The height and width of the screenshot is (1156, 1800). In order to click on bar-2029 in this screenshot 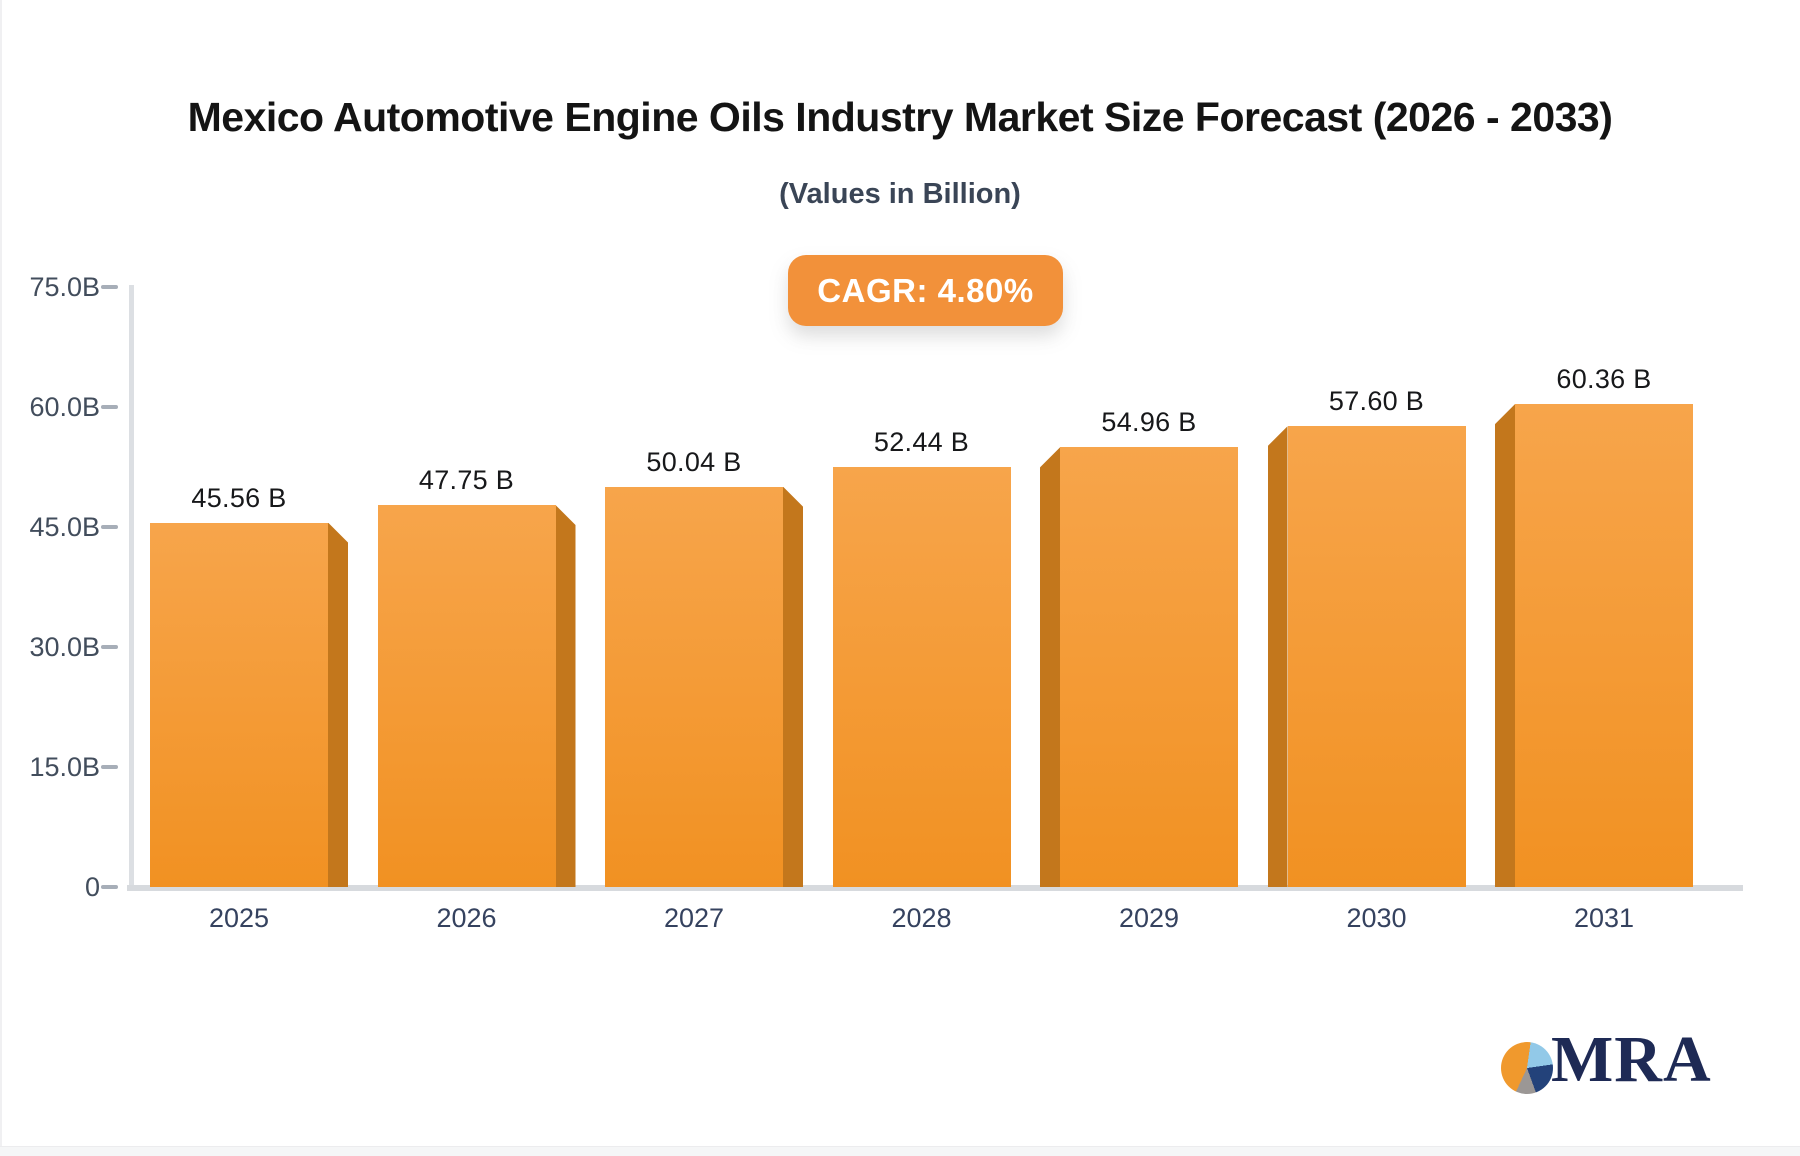, I will do `click(1149, 667)`.